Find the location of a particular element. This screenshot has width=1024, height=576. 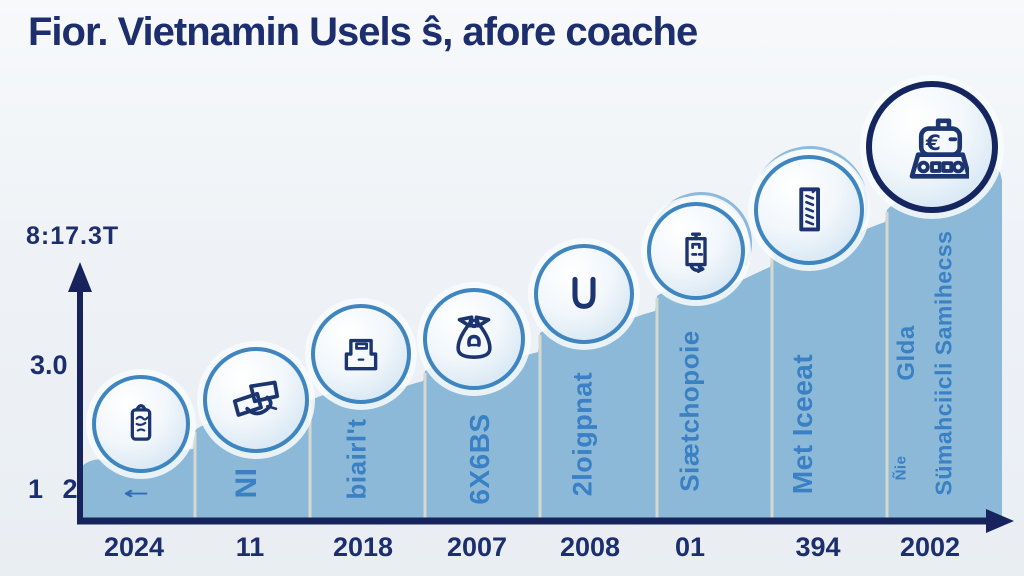

bar-label-5: 2loigpnat is located at coordinates (582, 434).